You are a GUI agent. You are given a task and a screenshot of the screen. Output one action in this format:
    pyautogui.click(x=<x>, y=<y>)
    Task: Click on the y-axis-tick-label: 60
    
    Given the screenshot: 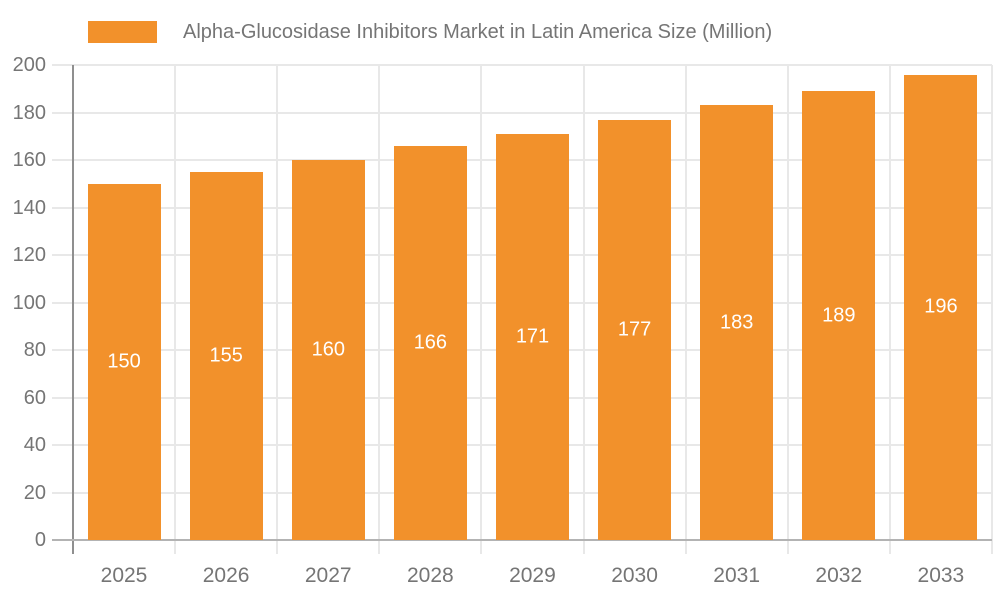 What is the action you would take?
    pyautogui.click(x=34, y=397)
    